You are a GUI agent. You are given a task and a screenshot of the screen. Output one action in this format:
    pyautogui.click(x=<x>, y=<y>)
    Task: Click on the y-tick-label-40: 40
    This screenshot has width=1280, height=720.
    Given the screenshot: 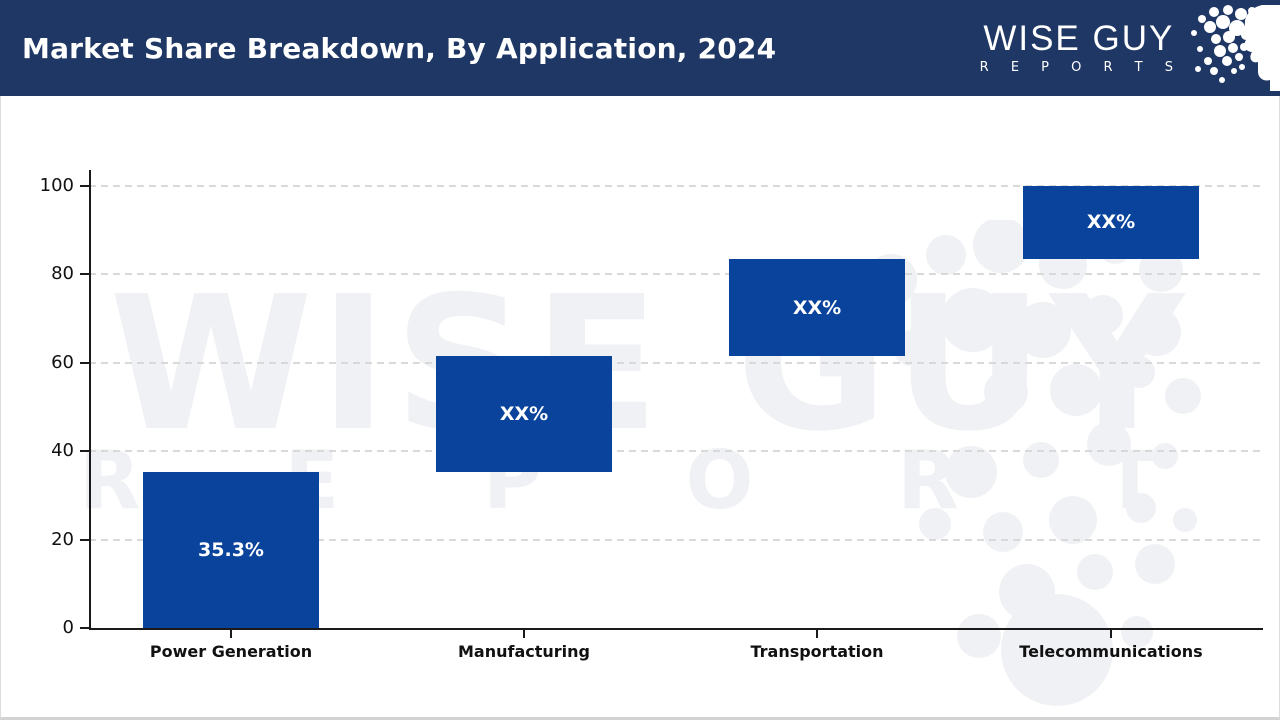 What is the action you would take?
    pyautogui.click(x=62, y=451)
    